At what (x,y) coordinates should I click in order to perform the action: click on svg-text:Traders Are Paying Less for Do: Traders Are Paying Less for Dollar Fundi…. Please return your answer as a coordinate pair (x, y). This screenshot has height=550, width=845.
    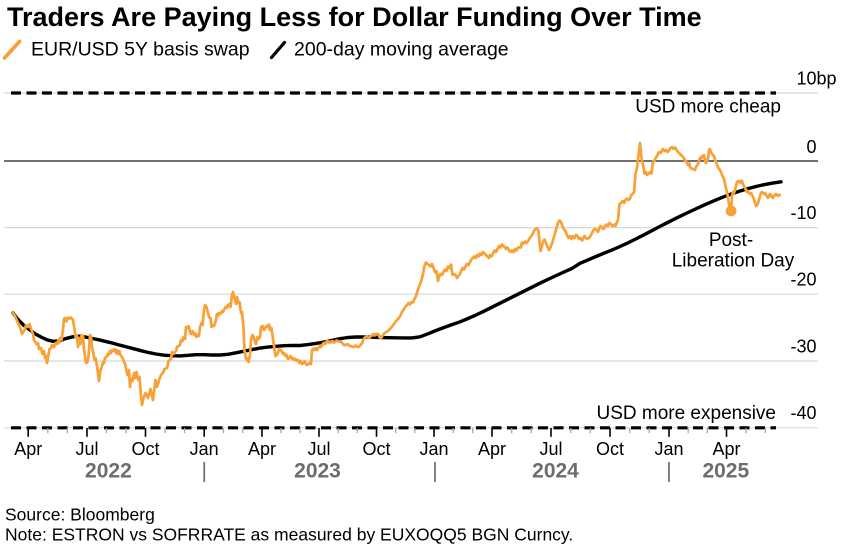
    Looking at the image, I should click on (354, 17).